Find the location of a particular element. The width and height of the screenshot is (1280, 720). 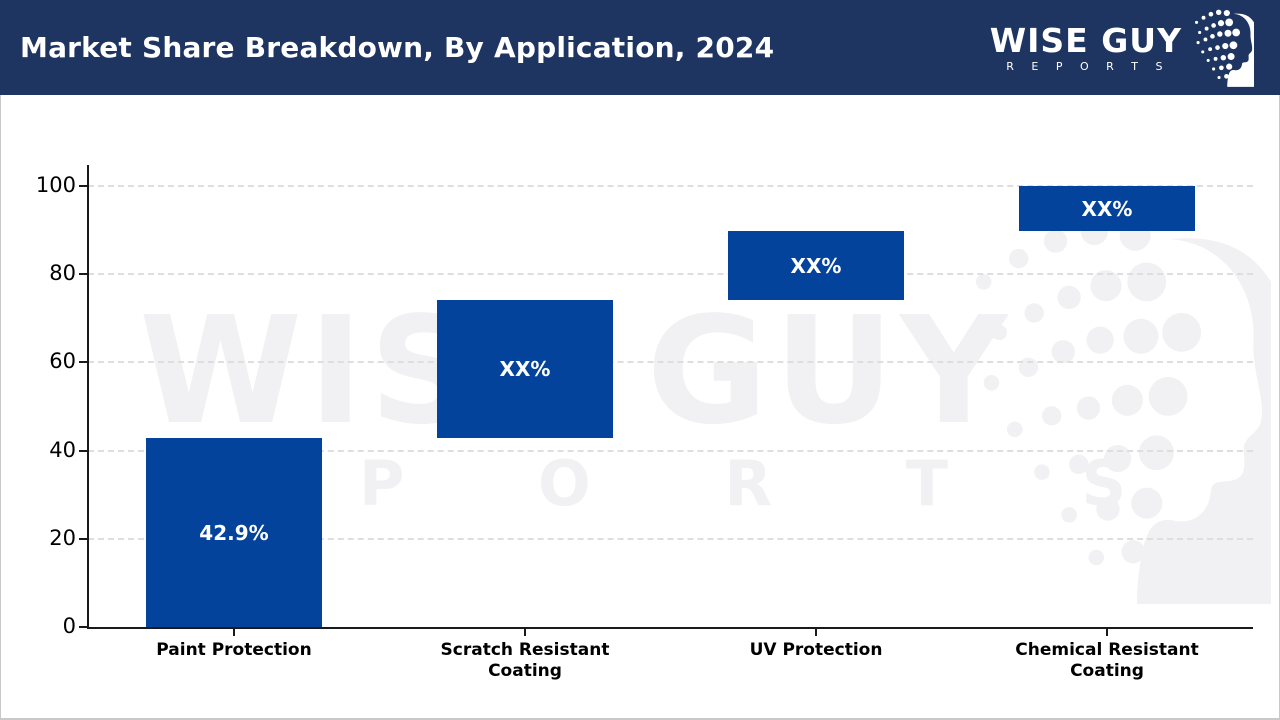

watermark-subtitle: P O R T S is located at coordinates (771, 483).